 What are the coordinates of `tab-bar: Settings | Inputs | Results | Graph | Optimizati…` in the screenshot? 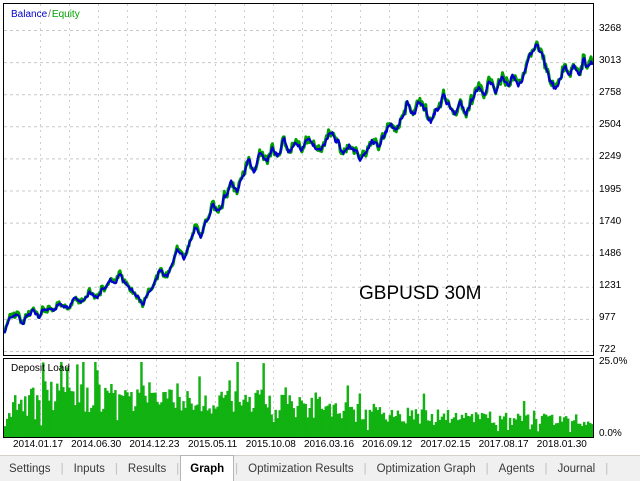 It's located at (320, 468).